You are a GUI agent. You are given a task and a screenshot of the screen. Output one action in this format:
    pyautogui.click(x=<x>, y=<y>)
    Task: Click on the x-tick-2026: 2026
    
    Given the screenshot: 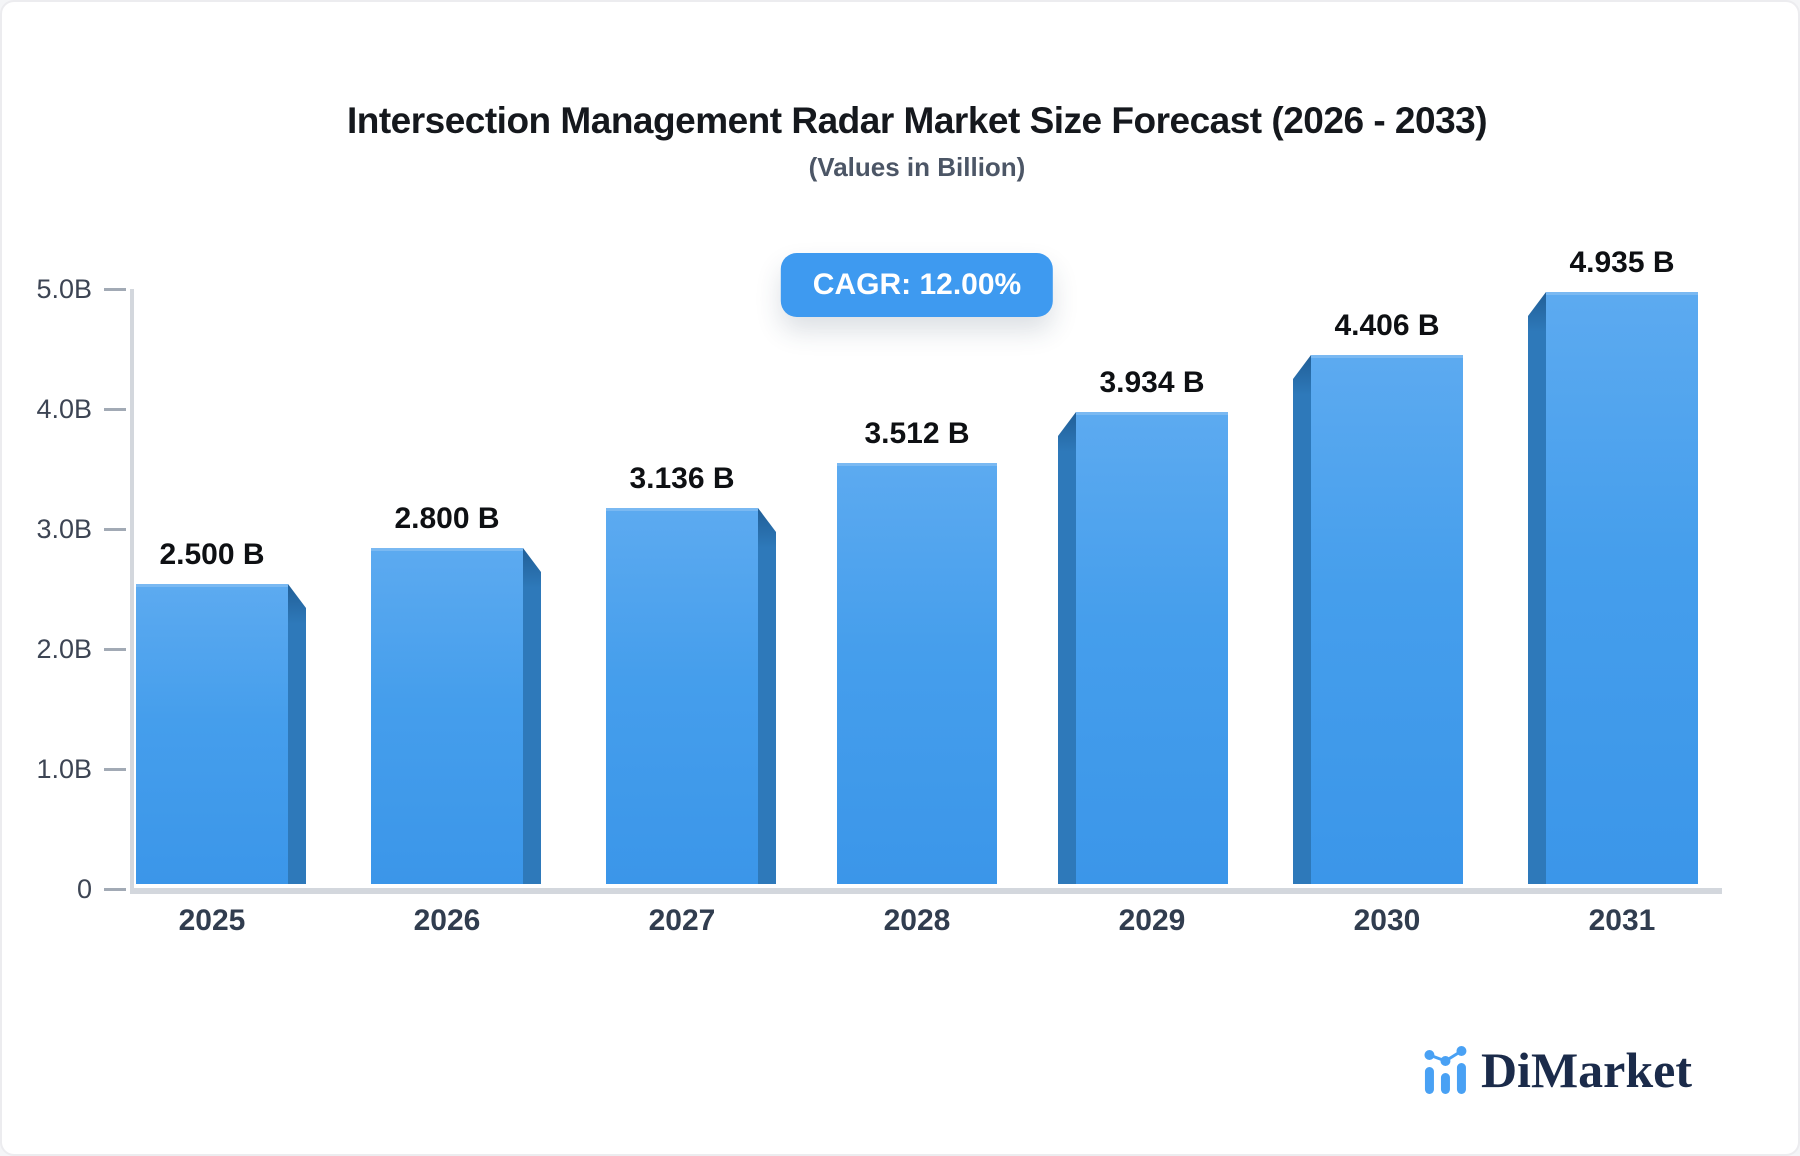 What is the action you would take?
    pyautogui.click(x=447, y=920)
    